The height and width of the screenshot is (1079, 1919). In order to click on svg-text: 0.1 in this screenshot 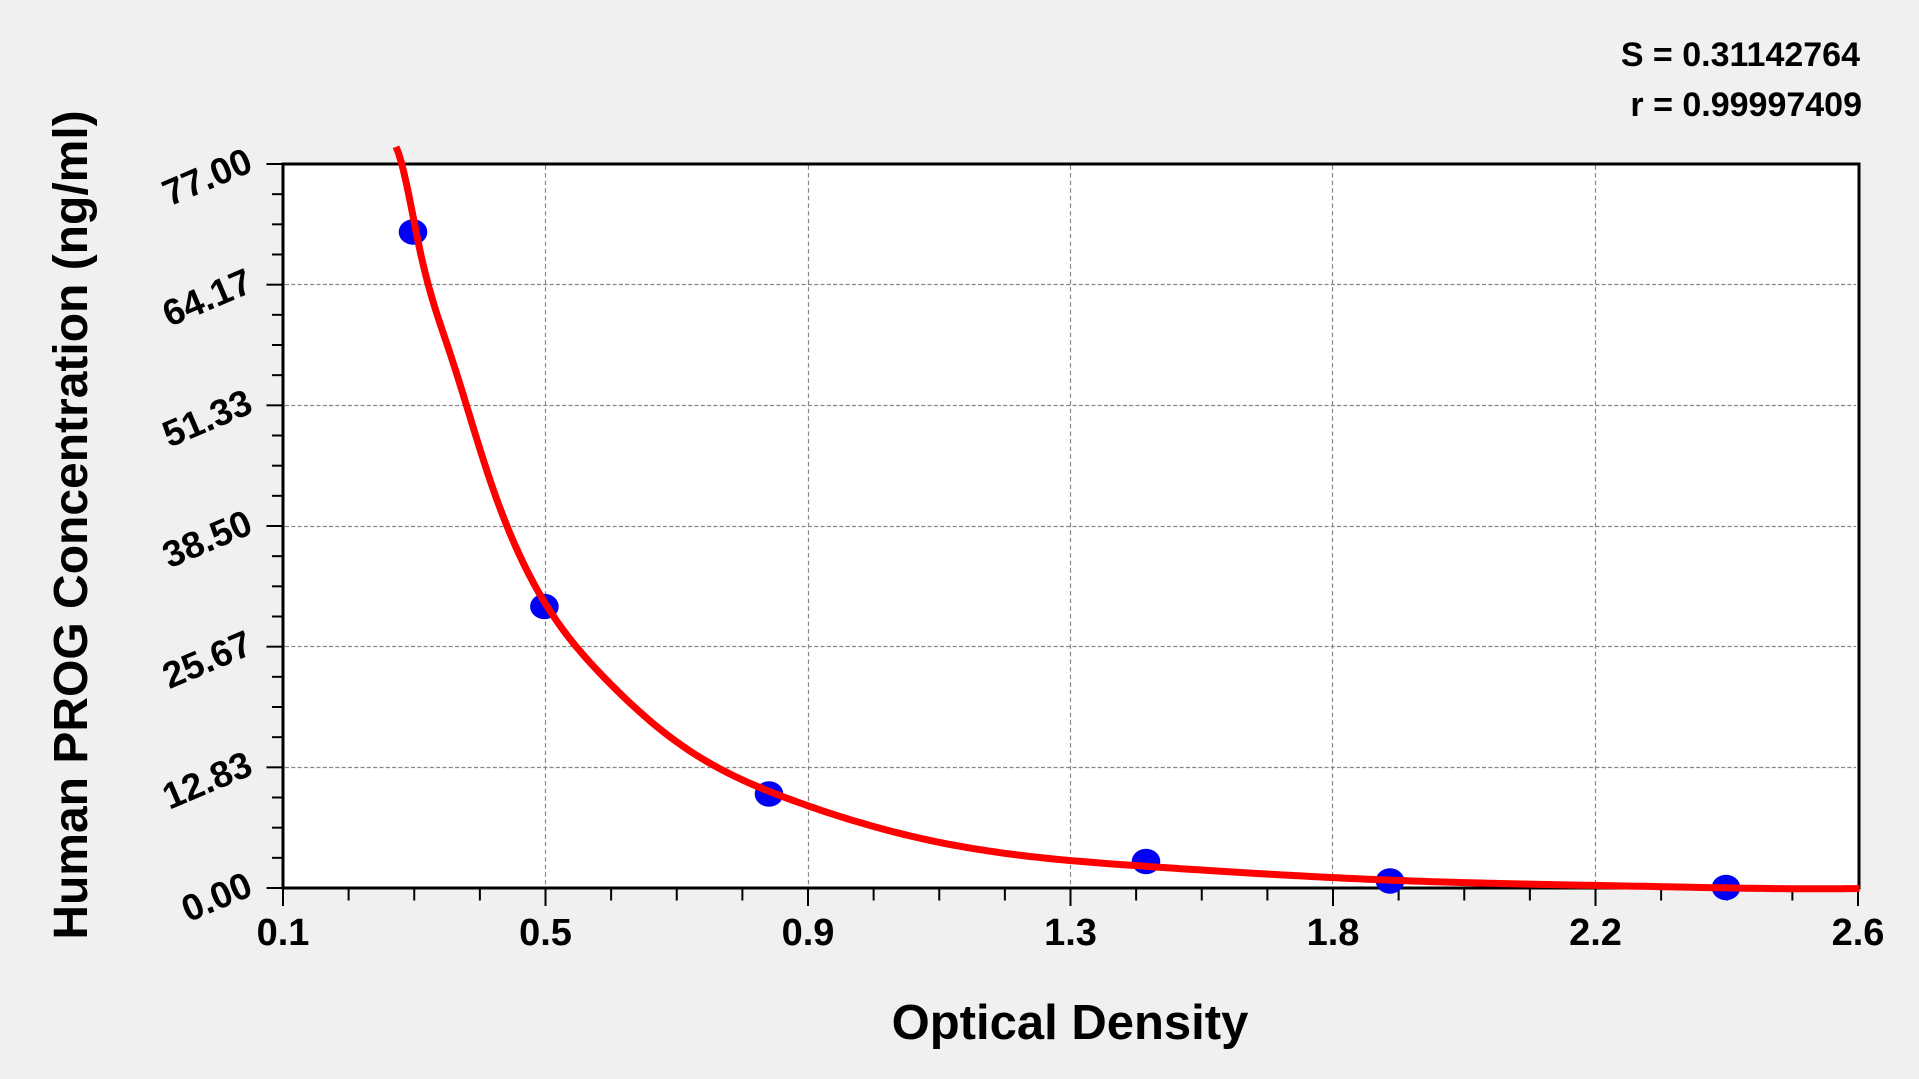, I will do `click(283, 933)`.